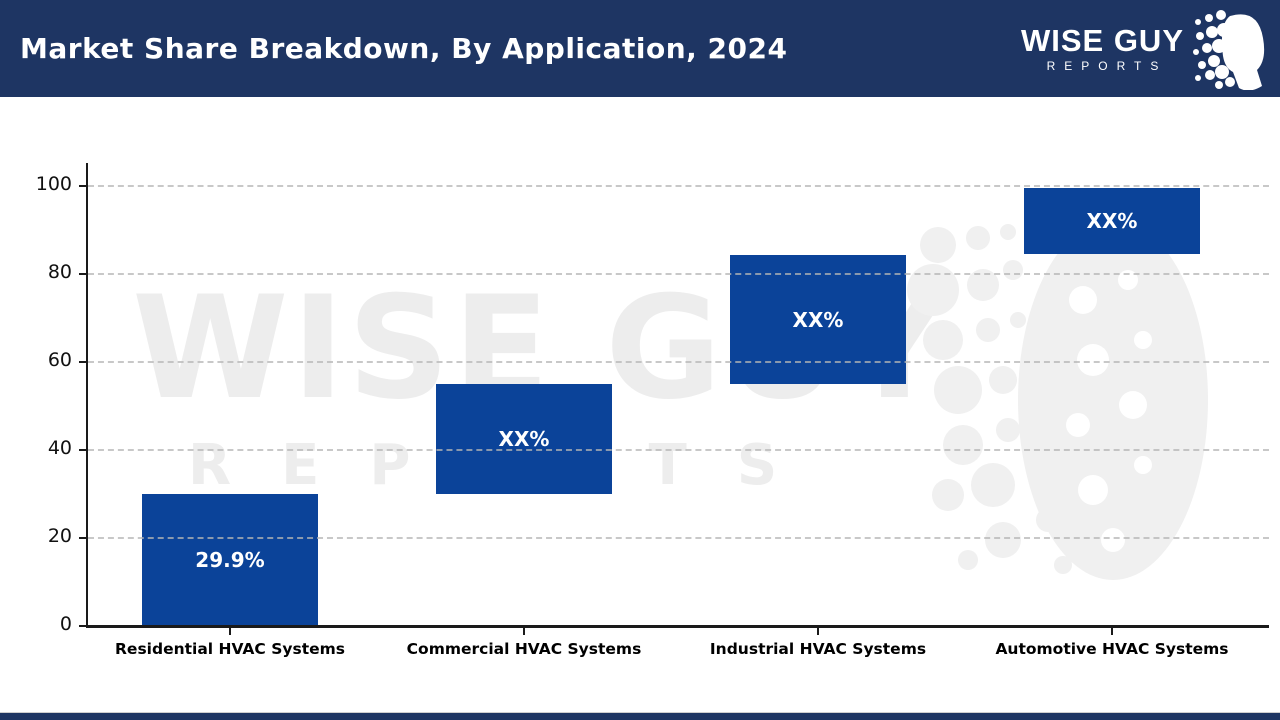  I want to click on y-tick-label: 60, so click(59, 360).